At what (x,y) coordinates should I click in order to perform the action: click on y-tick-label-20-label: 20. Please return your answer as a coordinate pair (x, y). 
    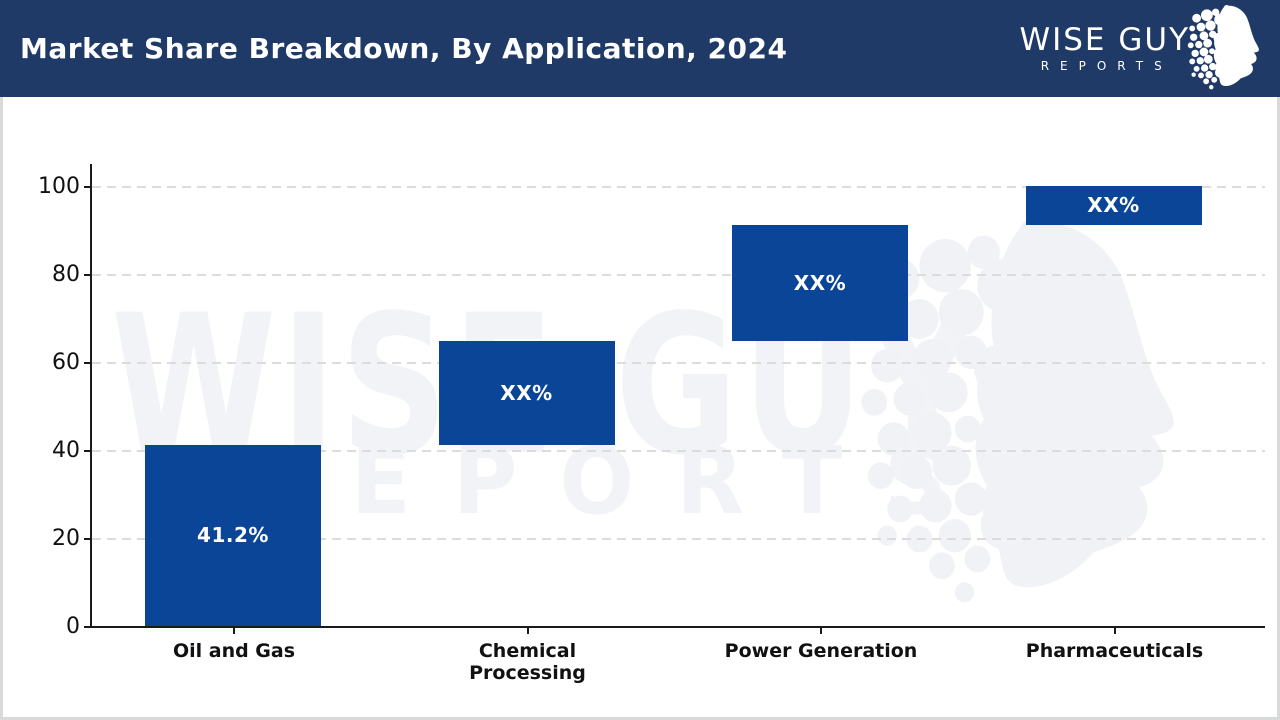
    Looking at the image, I should click on (66, 538).